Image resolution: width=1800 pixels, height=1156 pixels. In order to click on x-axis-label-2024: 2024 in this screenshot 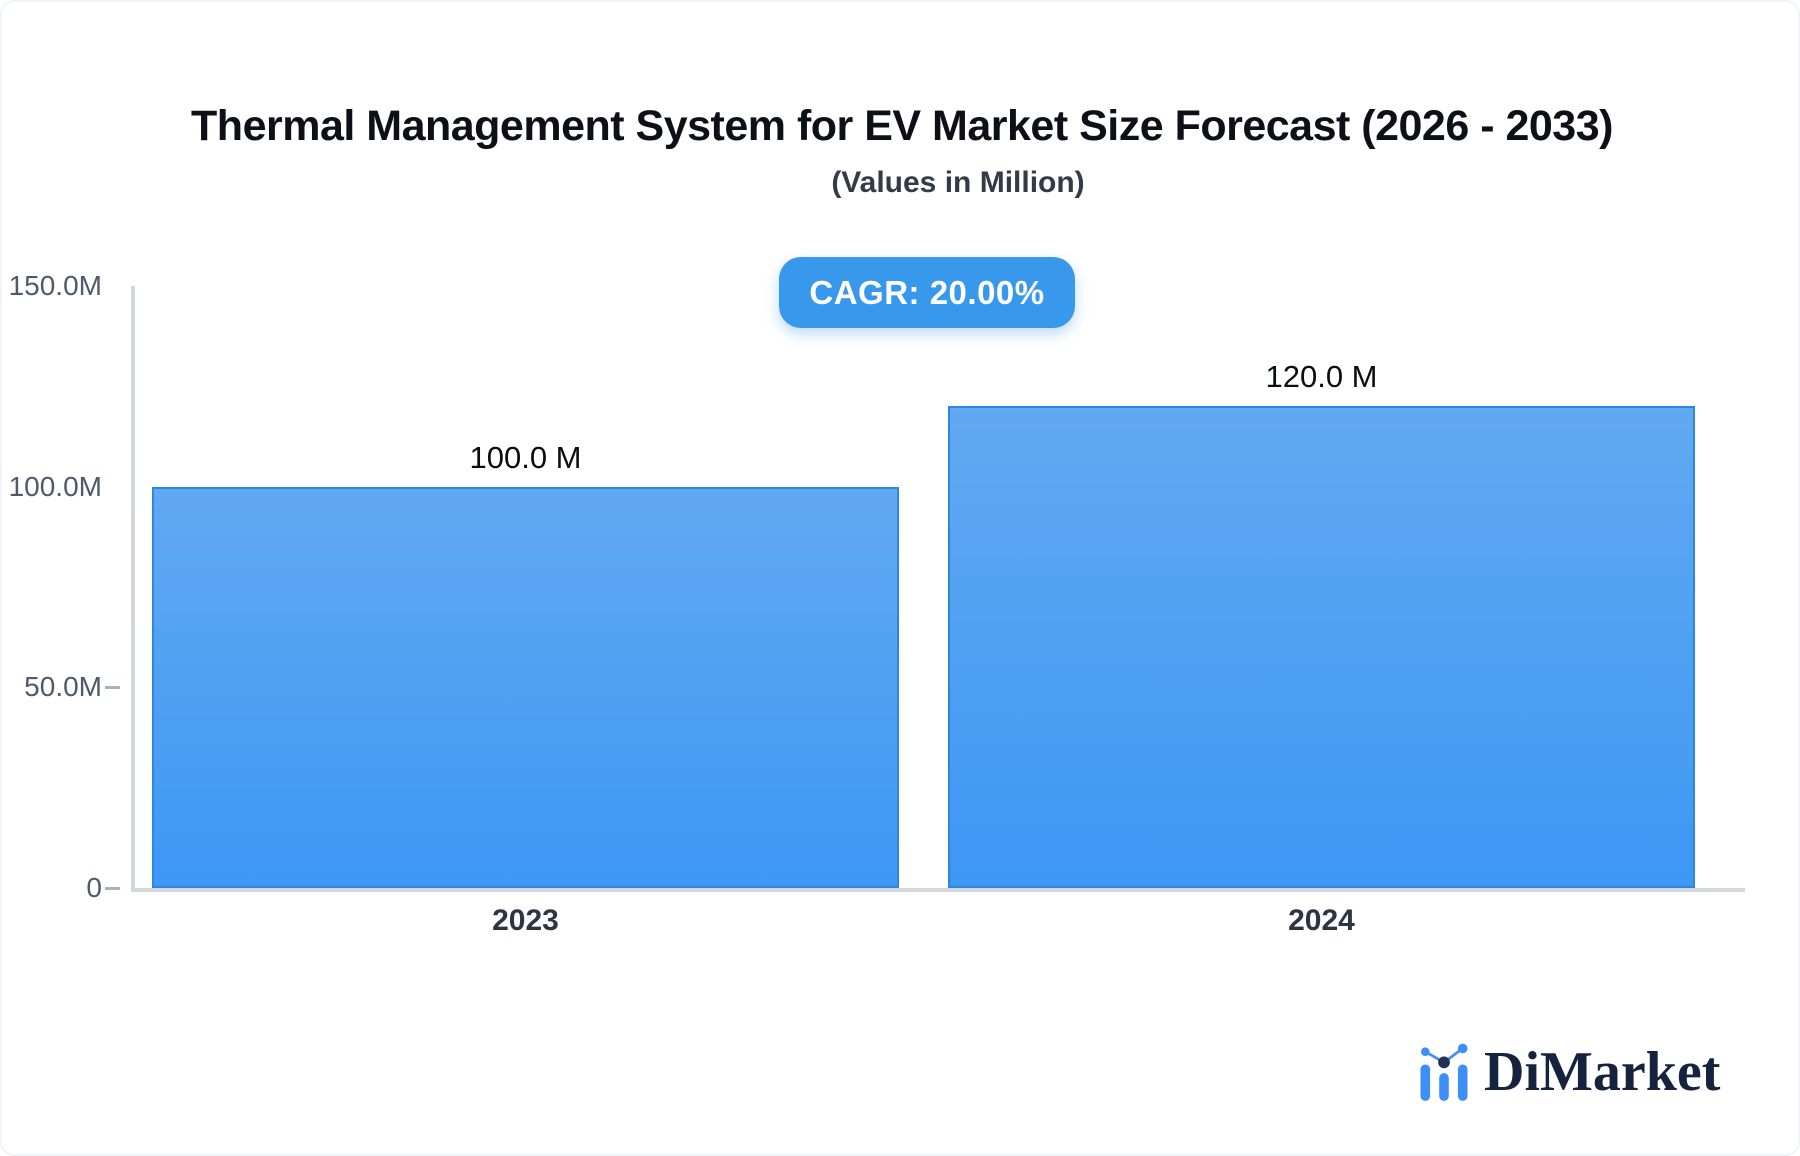, I will do `click(1321, 920)`.